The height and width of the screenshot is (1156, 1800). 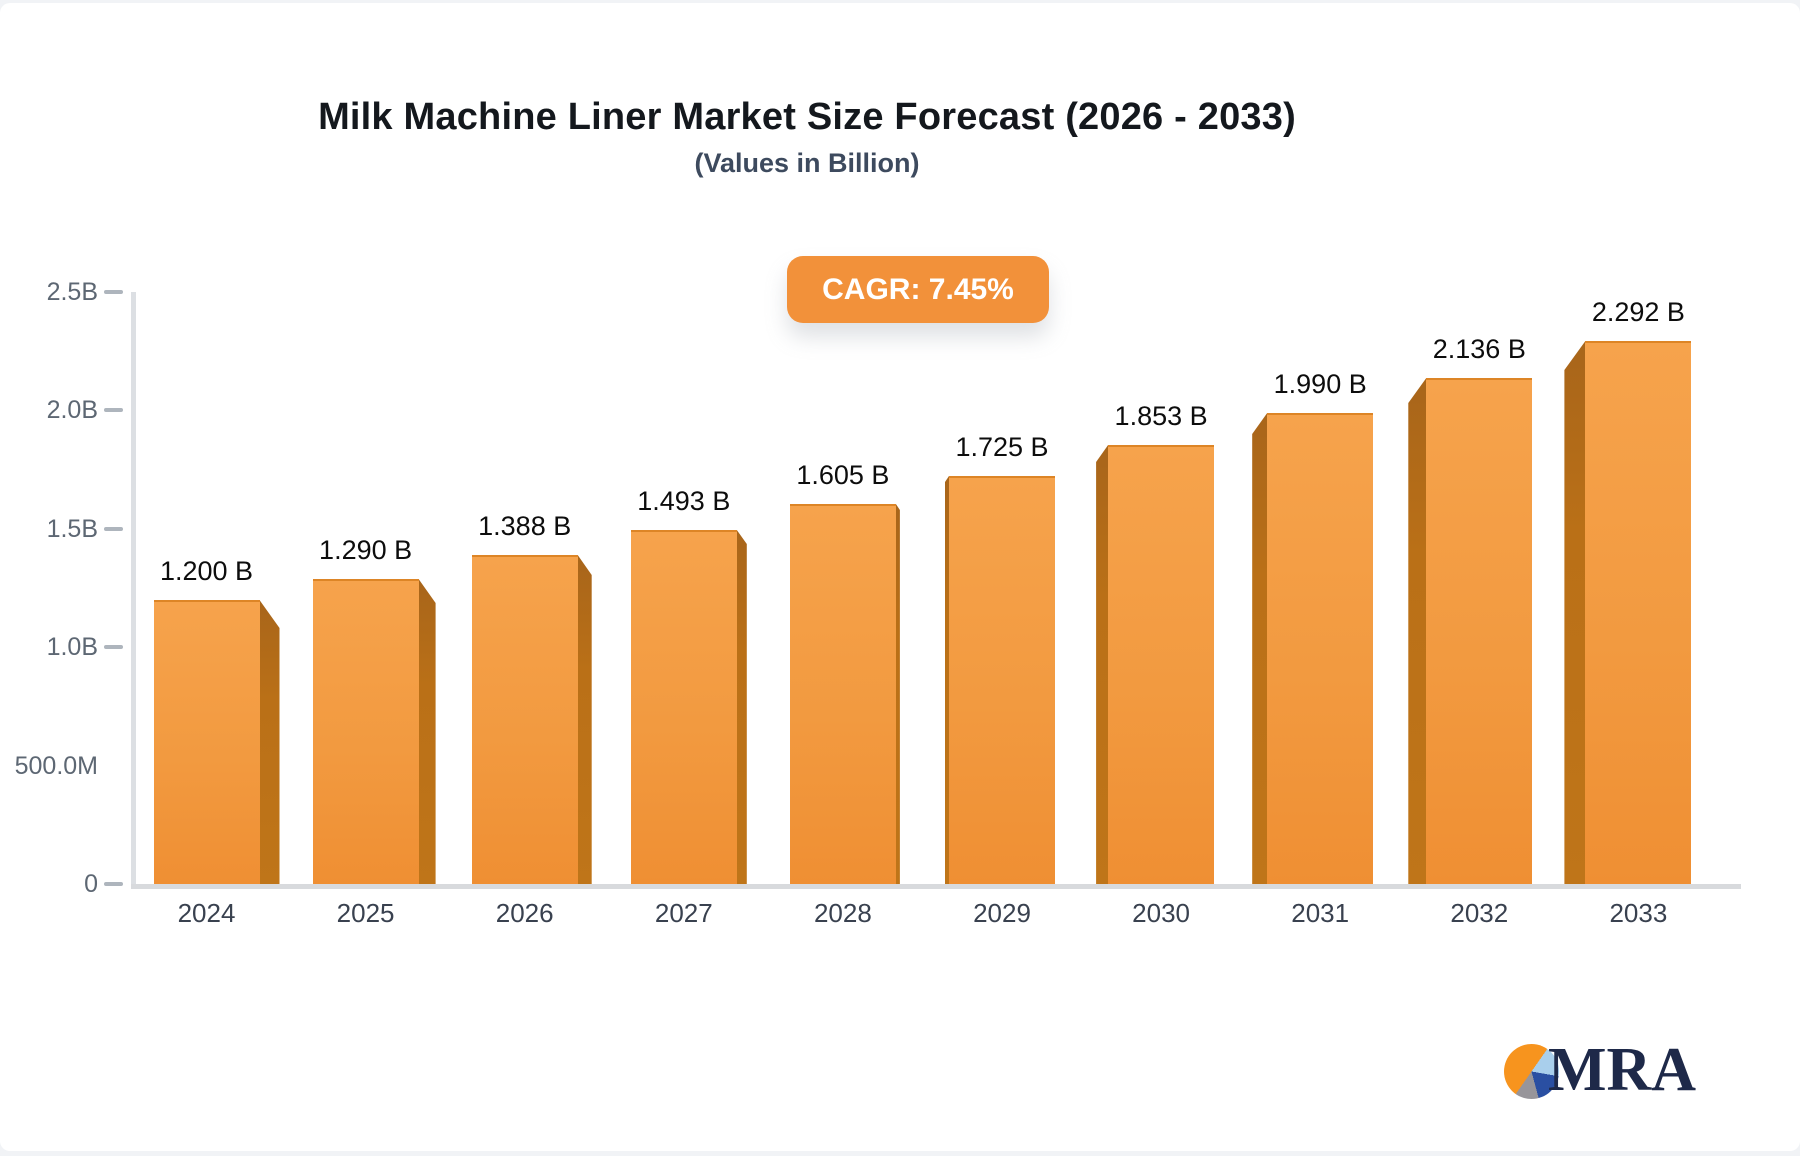 I want to click on y-tick-label: 2.5B, so click(x=72, y=292).